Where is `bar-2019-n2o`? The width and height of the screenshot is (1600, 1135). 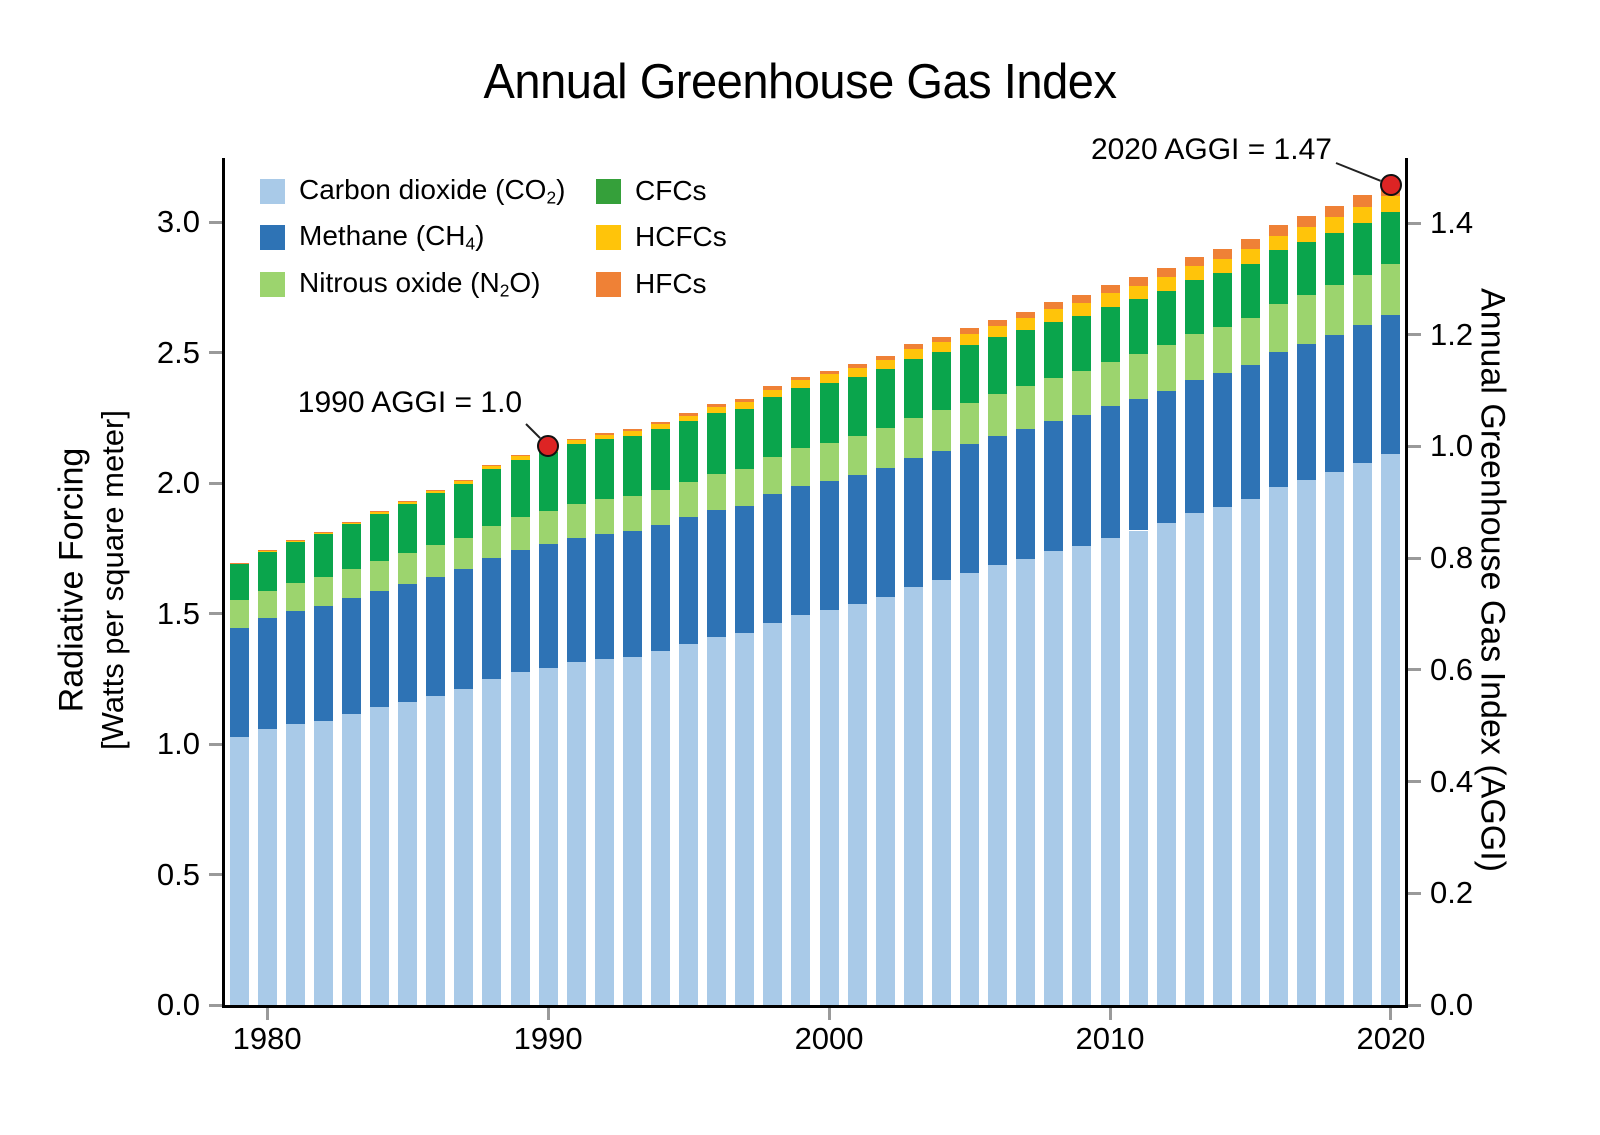
bar-2019-n2o is located at coordinates (1363, 300).